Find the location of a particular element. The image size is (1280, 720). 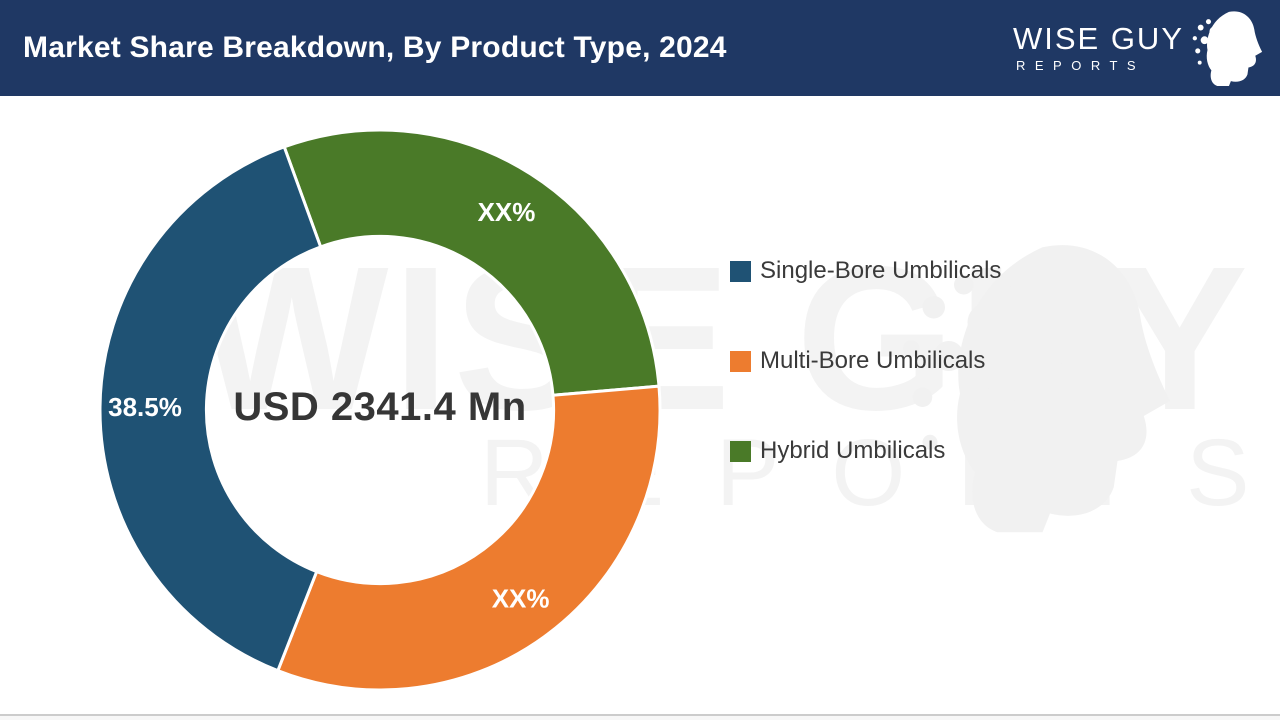

donut-slice-multi-bore-umbilicals is located at coordinates (469, 538).